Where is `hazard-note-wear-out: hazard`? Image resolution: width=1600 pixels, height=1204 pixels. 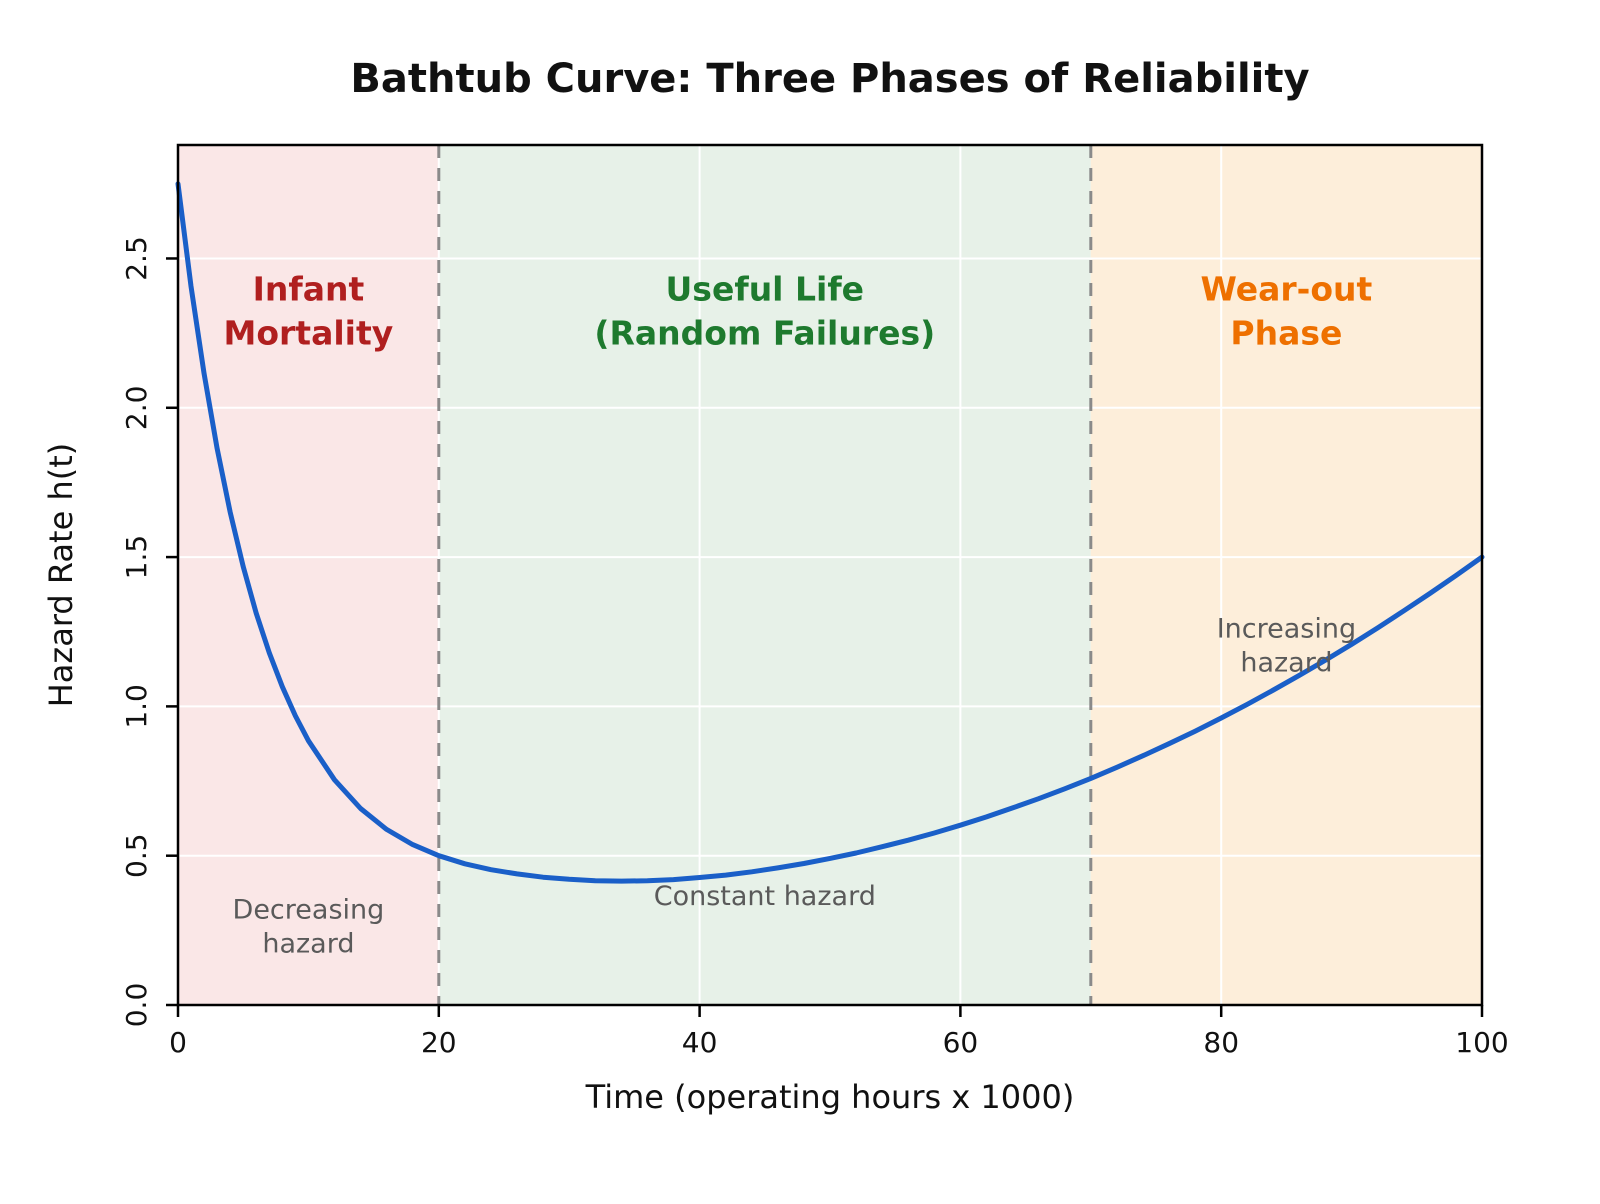
hazard-note-wear-out: hazard is located at coordinates (1286, 663).